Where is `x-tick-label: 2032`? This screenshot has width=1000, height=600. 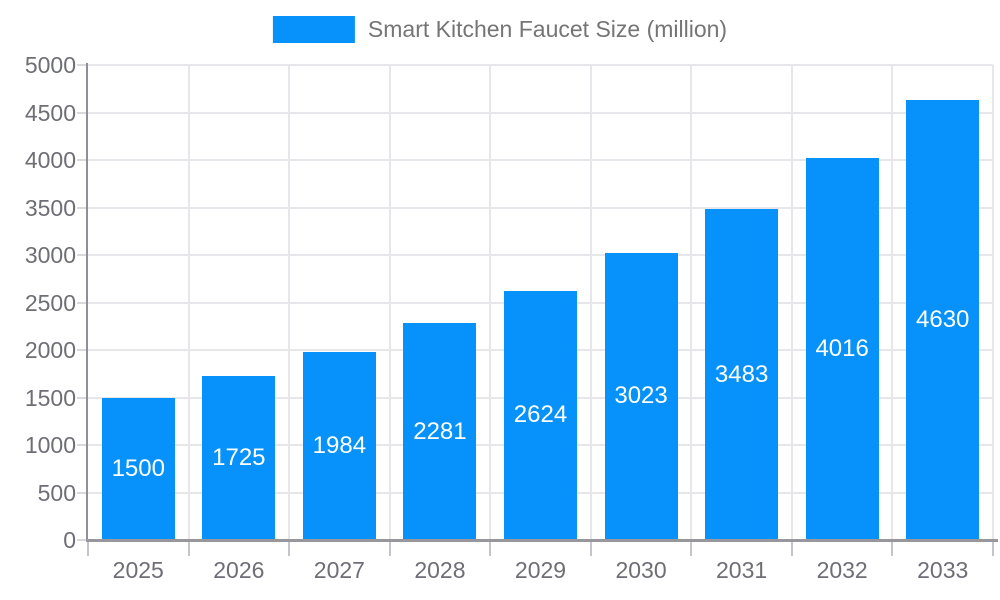
x-tick-label: 2032 is located at coordinates (842, 570).